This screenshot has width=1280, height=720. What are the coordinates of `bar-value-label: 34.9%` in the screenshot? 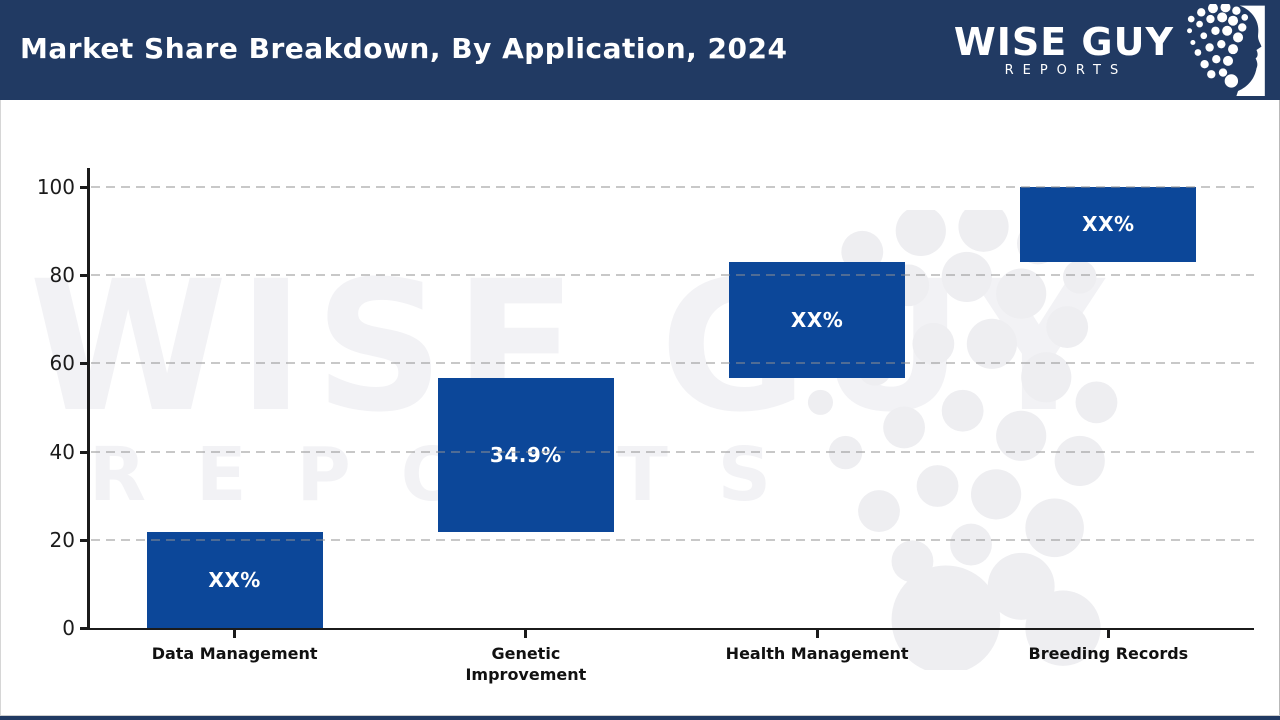 It's located at (525, 454).